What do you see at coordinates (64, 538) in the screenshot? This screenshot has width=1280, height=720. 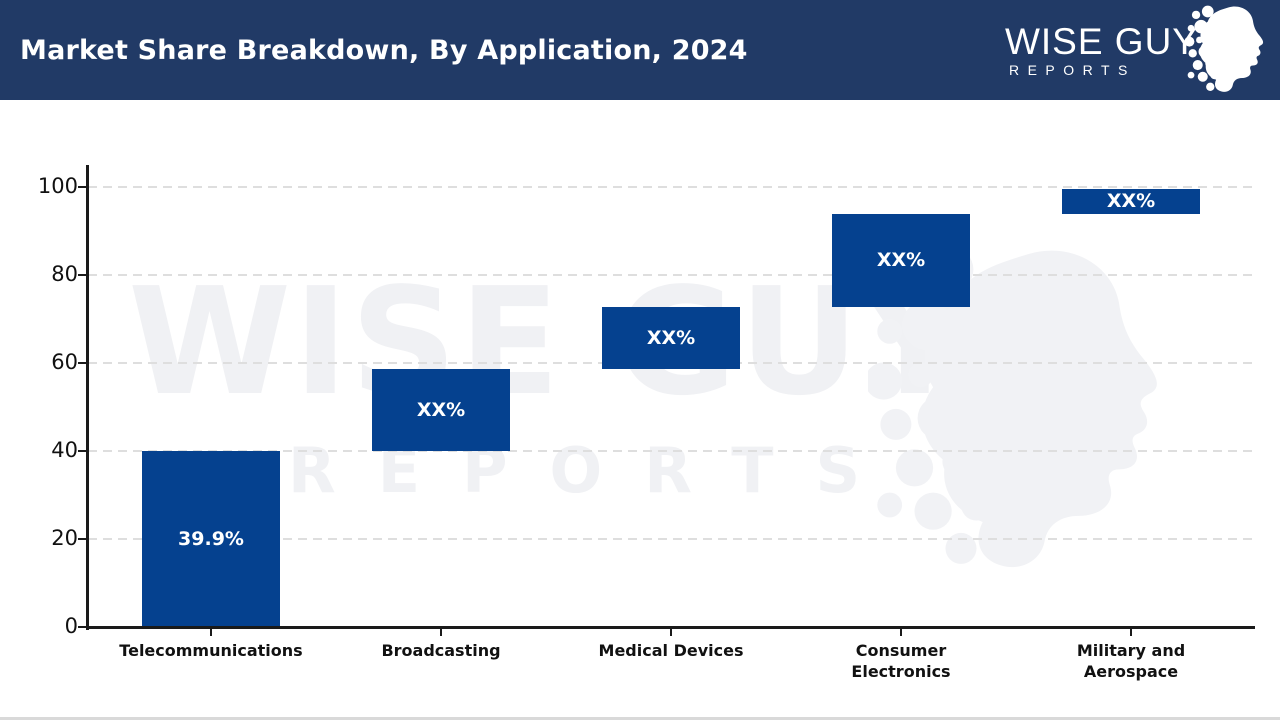 I see `y-tick-label: 20` at bounding box center [64, 538].